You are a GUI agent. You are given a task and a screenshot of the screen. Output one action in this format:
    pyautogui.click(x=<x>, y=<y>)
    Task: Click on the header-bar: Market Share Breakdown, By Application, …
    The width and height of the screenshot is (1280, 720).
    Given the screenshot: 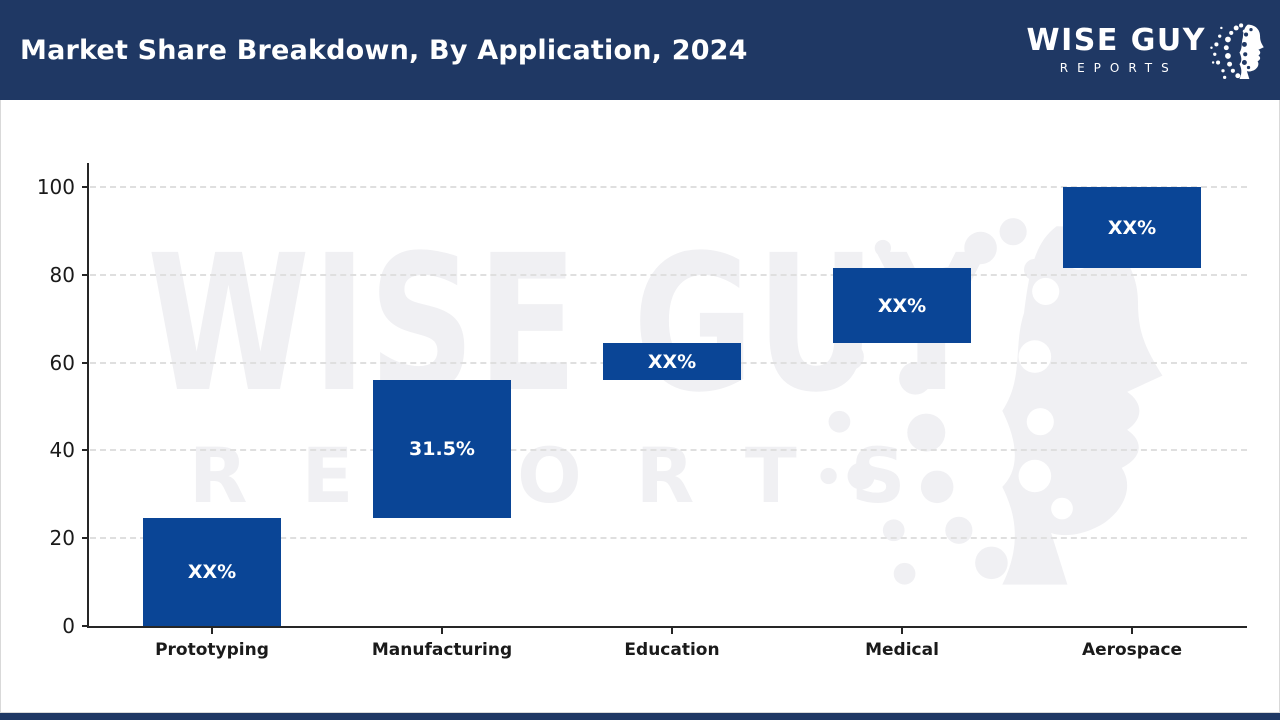 What is the action you would take?
    pyautogui.click(x=640, y=50)
    